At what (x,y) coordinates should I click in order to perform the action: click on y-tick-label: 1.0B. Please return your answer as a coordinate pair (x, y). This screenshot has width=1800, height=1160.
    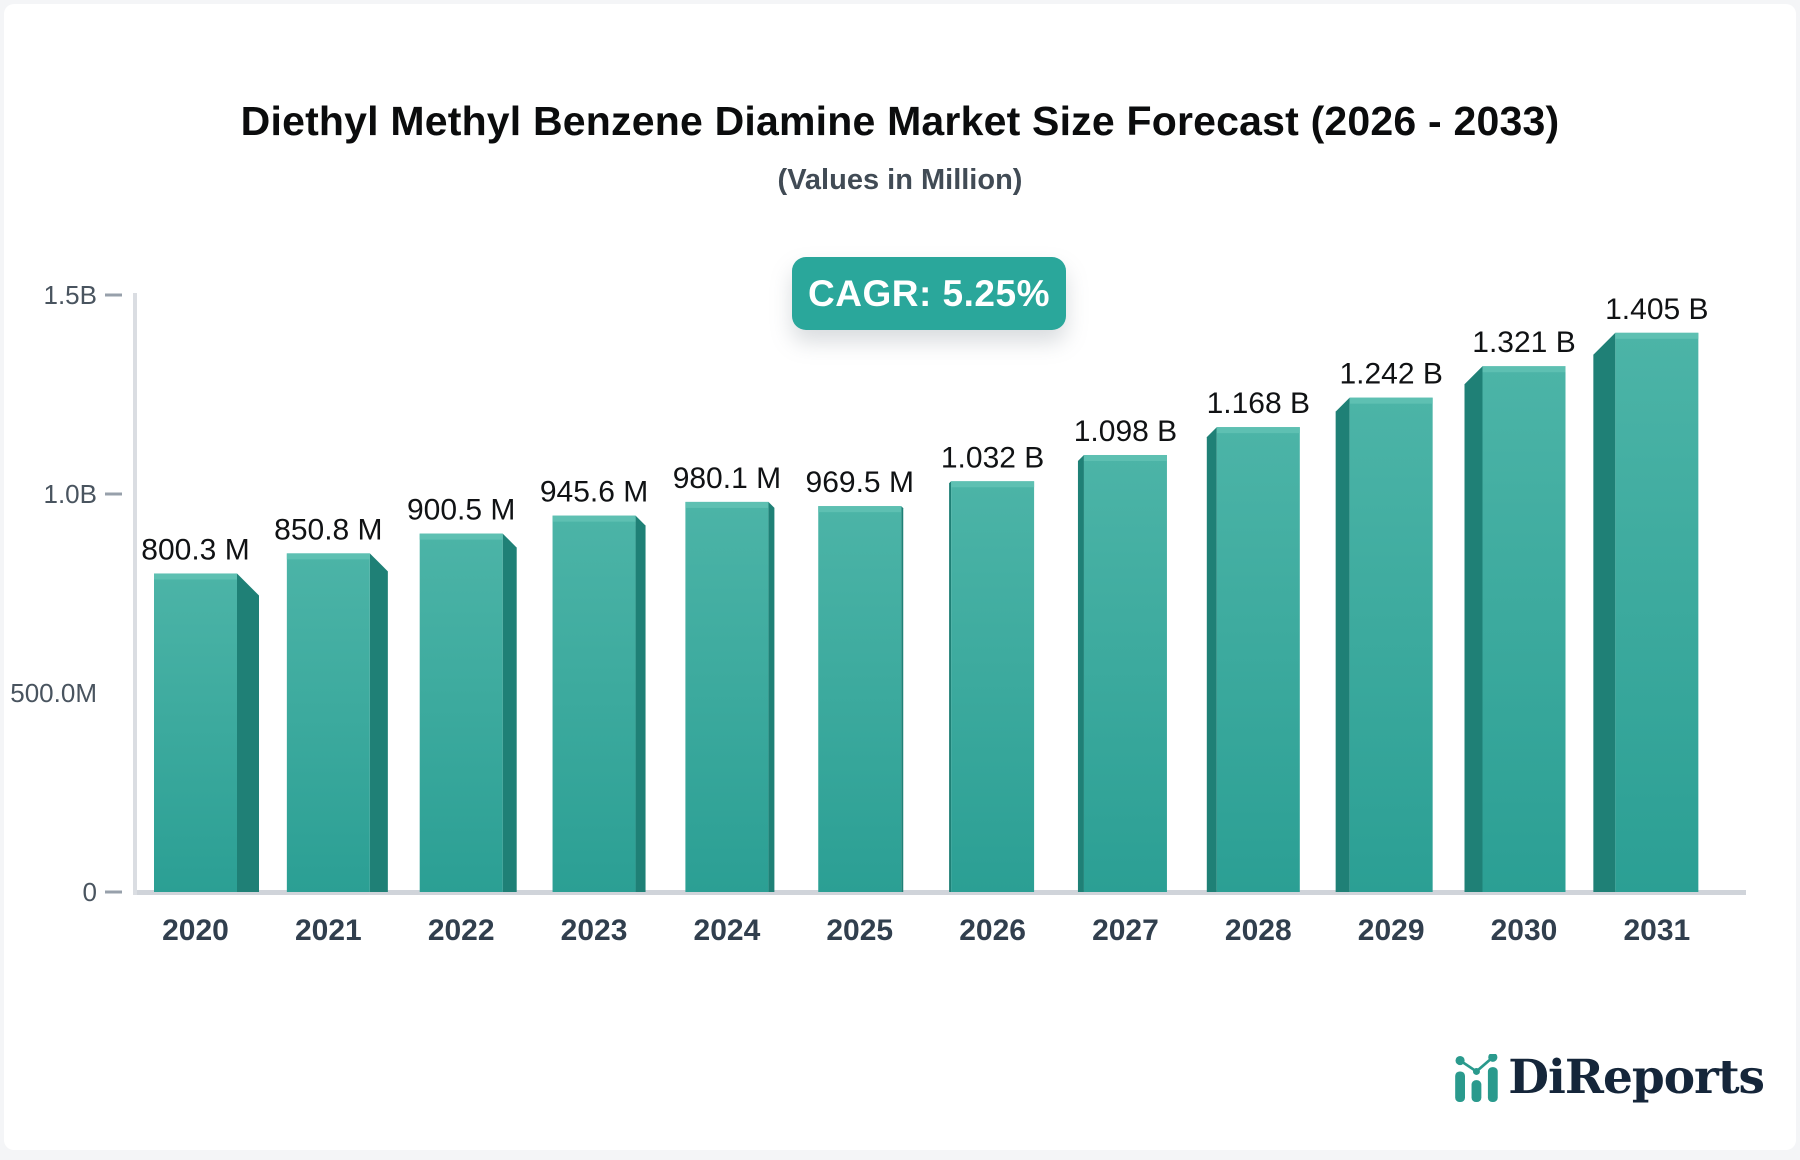
    Looking at the image, I should click on (71, 494).